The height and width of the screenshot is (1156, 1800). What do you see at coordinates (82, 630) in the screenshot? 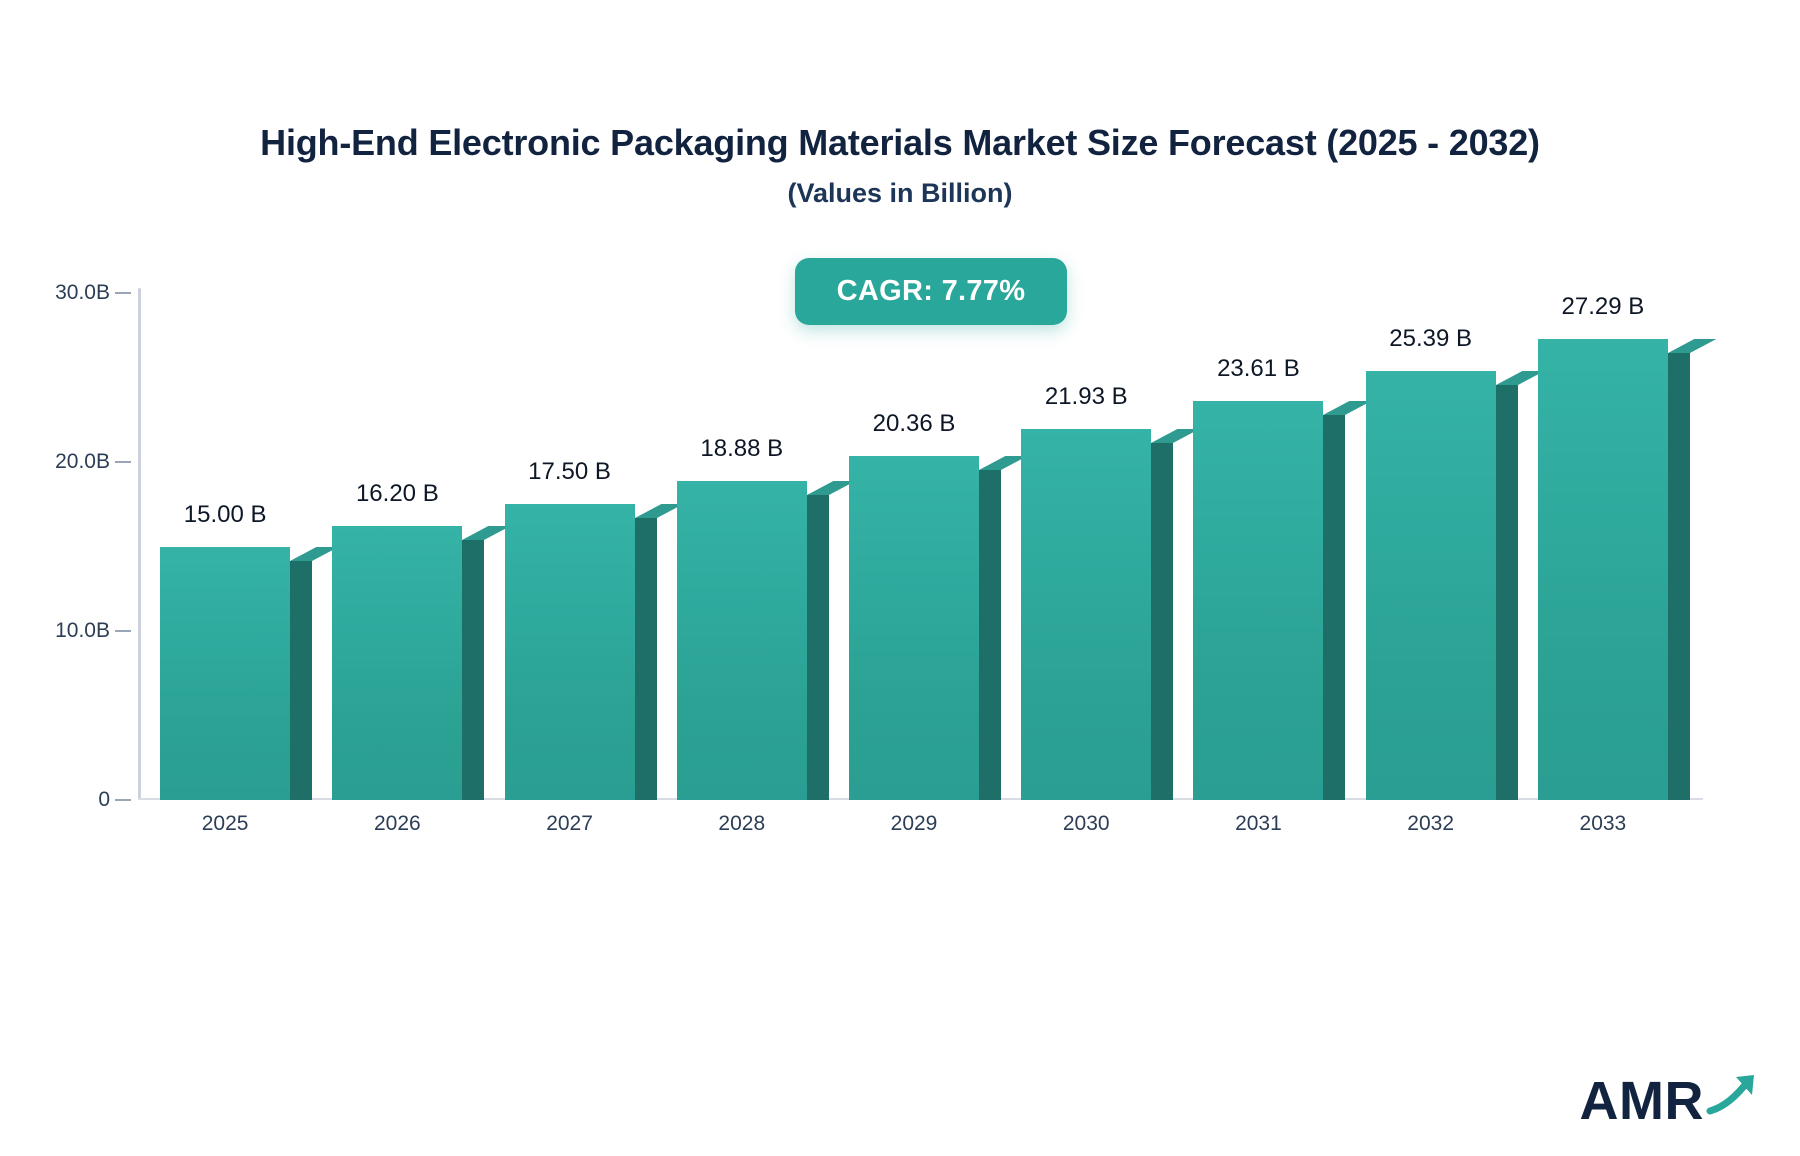
I see `y-axis-tick-label: 10.0B` at bounding box center [82, 630].